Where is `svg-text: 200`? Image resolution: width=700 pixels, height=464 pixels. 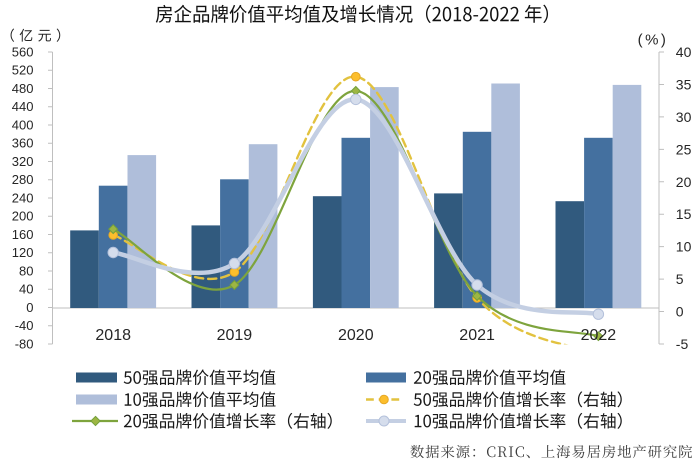
svg-text: 200 is located at coordinates (23, 216).